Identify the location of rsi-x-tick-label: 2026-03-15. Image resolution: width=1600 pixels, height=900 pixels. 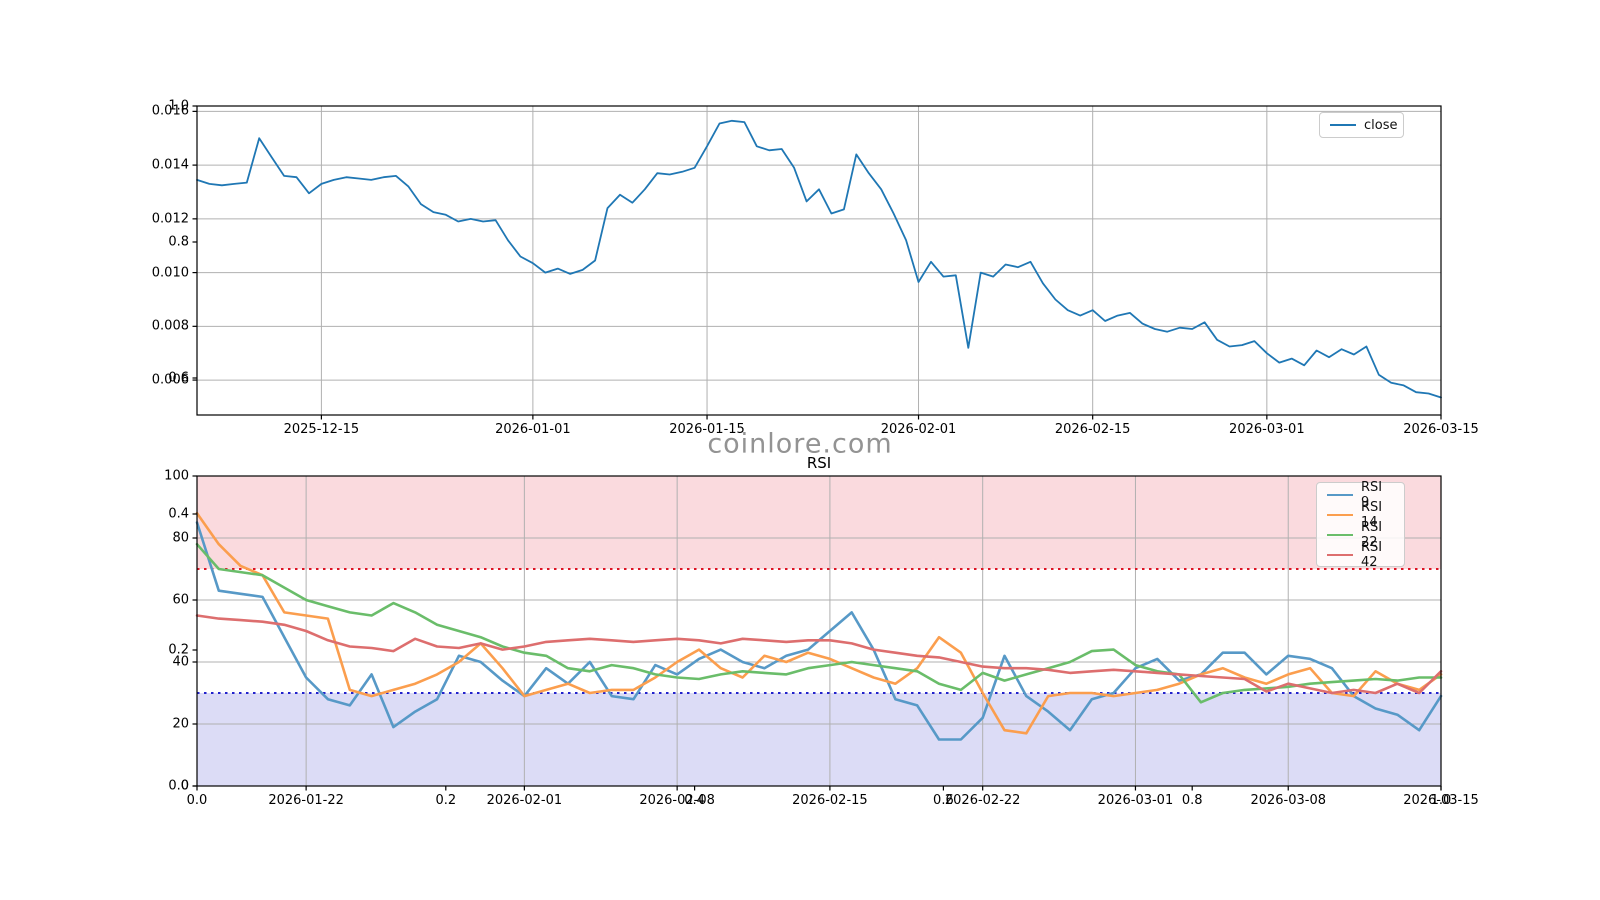
(1441, 800).